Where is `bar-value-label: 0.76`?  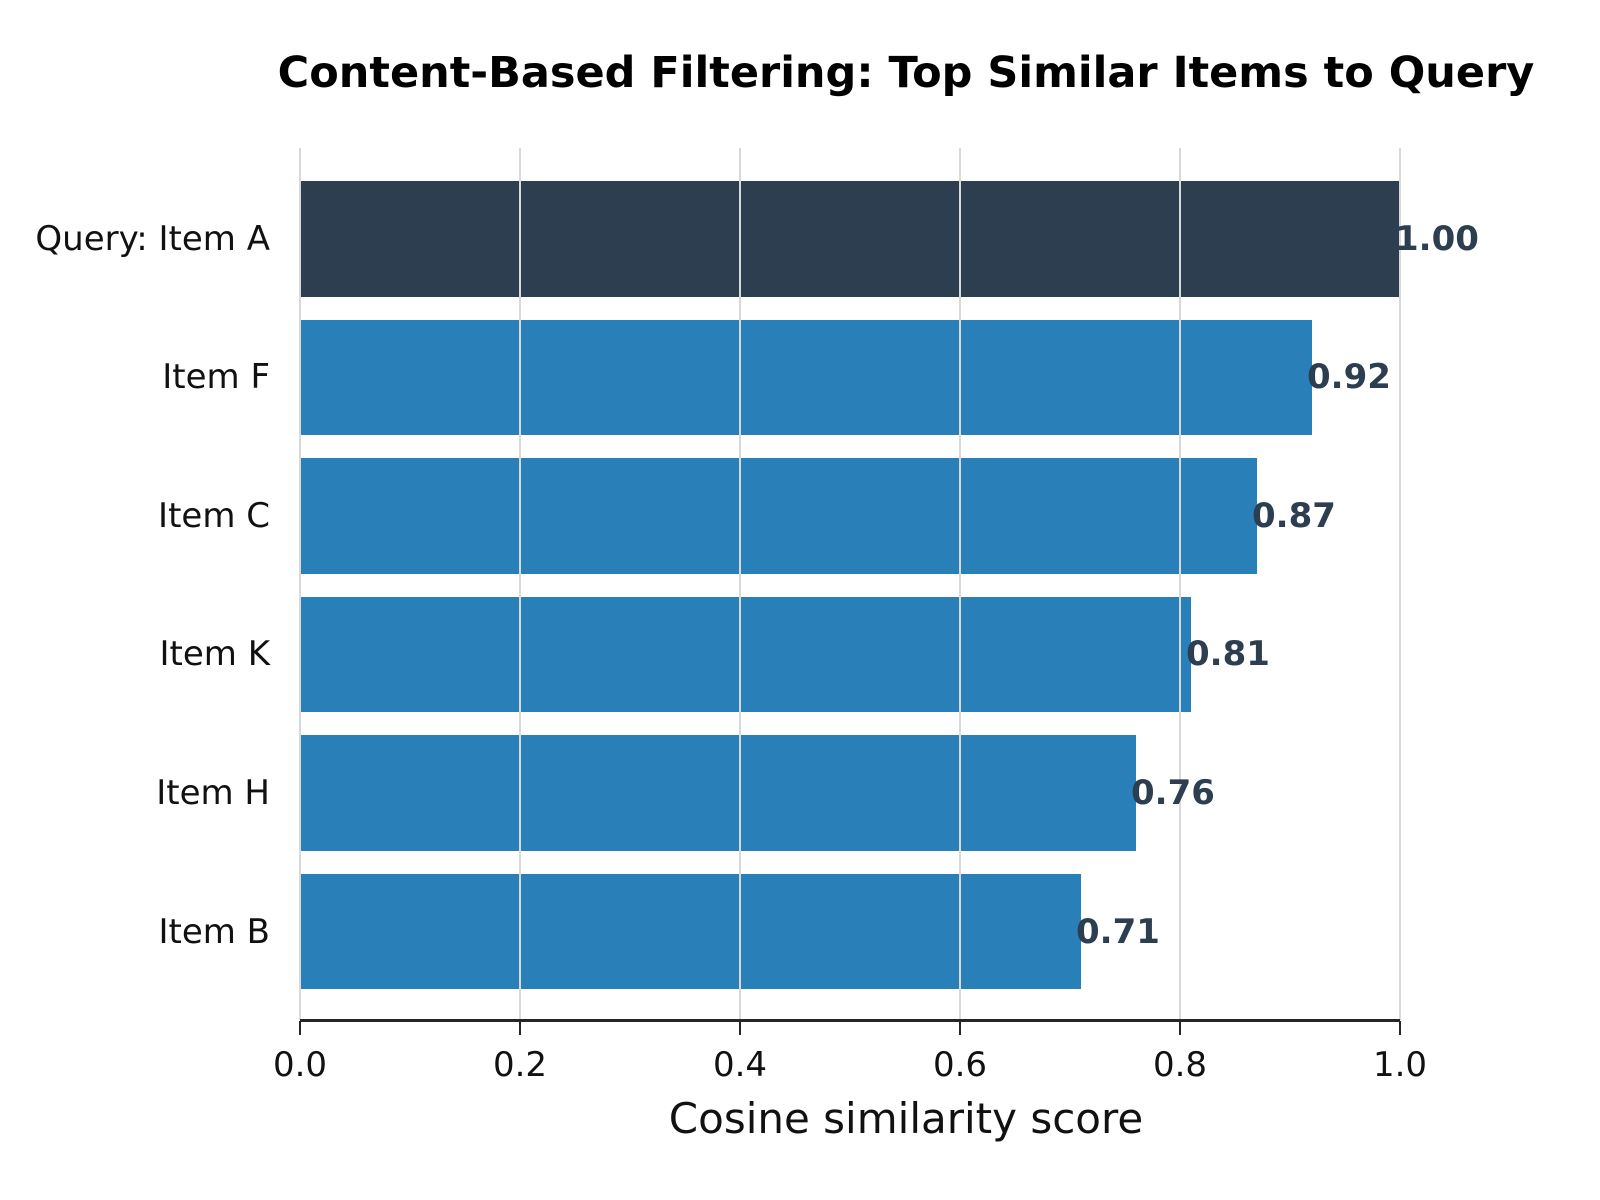
bar-value-label: 0.76 is located at coordinates (1173, 792).